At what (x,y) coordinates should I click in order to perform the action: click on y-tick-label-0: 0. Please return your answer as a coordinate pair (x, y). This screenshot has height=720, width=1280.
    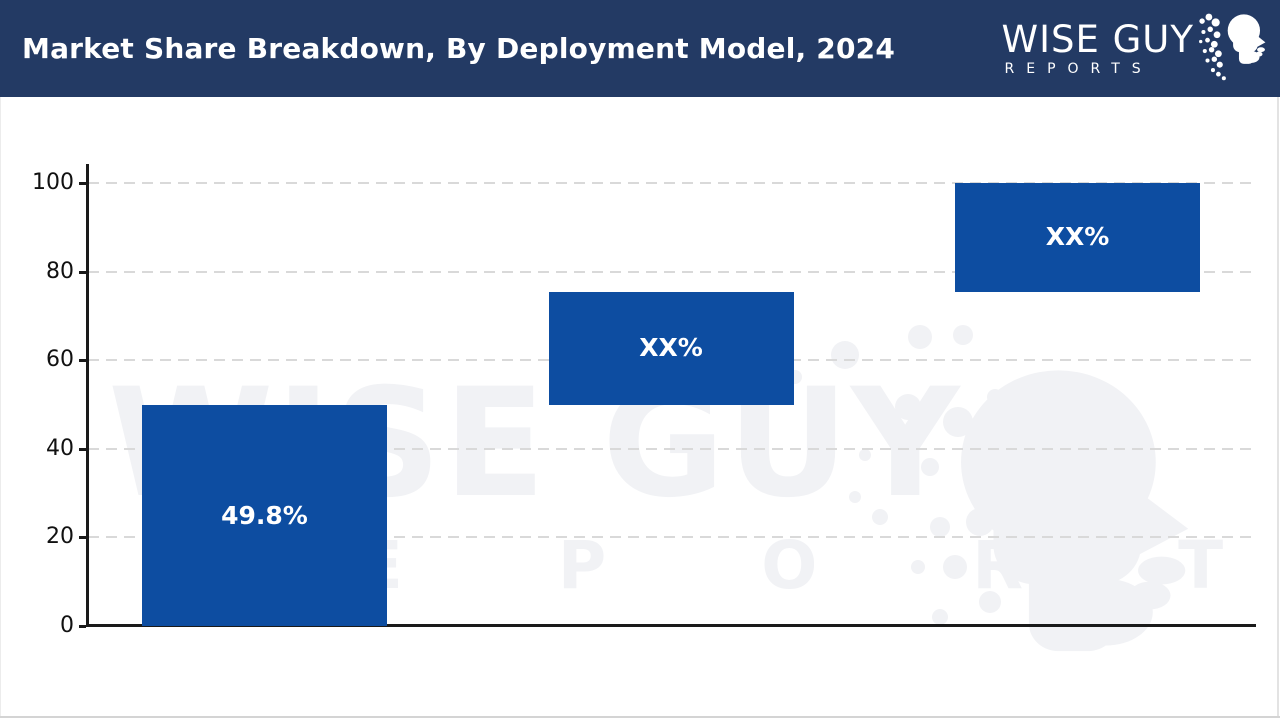
    Looking at the image, I should click on (67, 625).